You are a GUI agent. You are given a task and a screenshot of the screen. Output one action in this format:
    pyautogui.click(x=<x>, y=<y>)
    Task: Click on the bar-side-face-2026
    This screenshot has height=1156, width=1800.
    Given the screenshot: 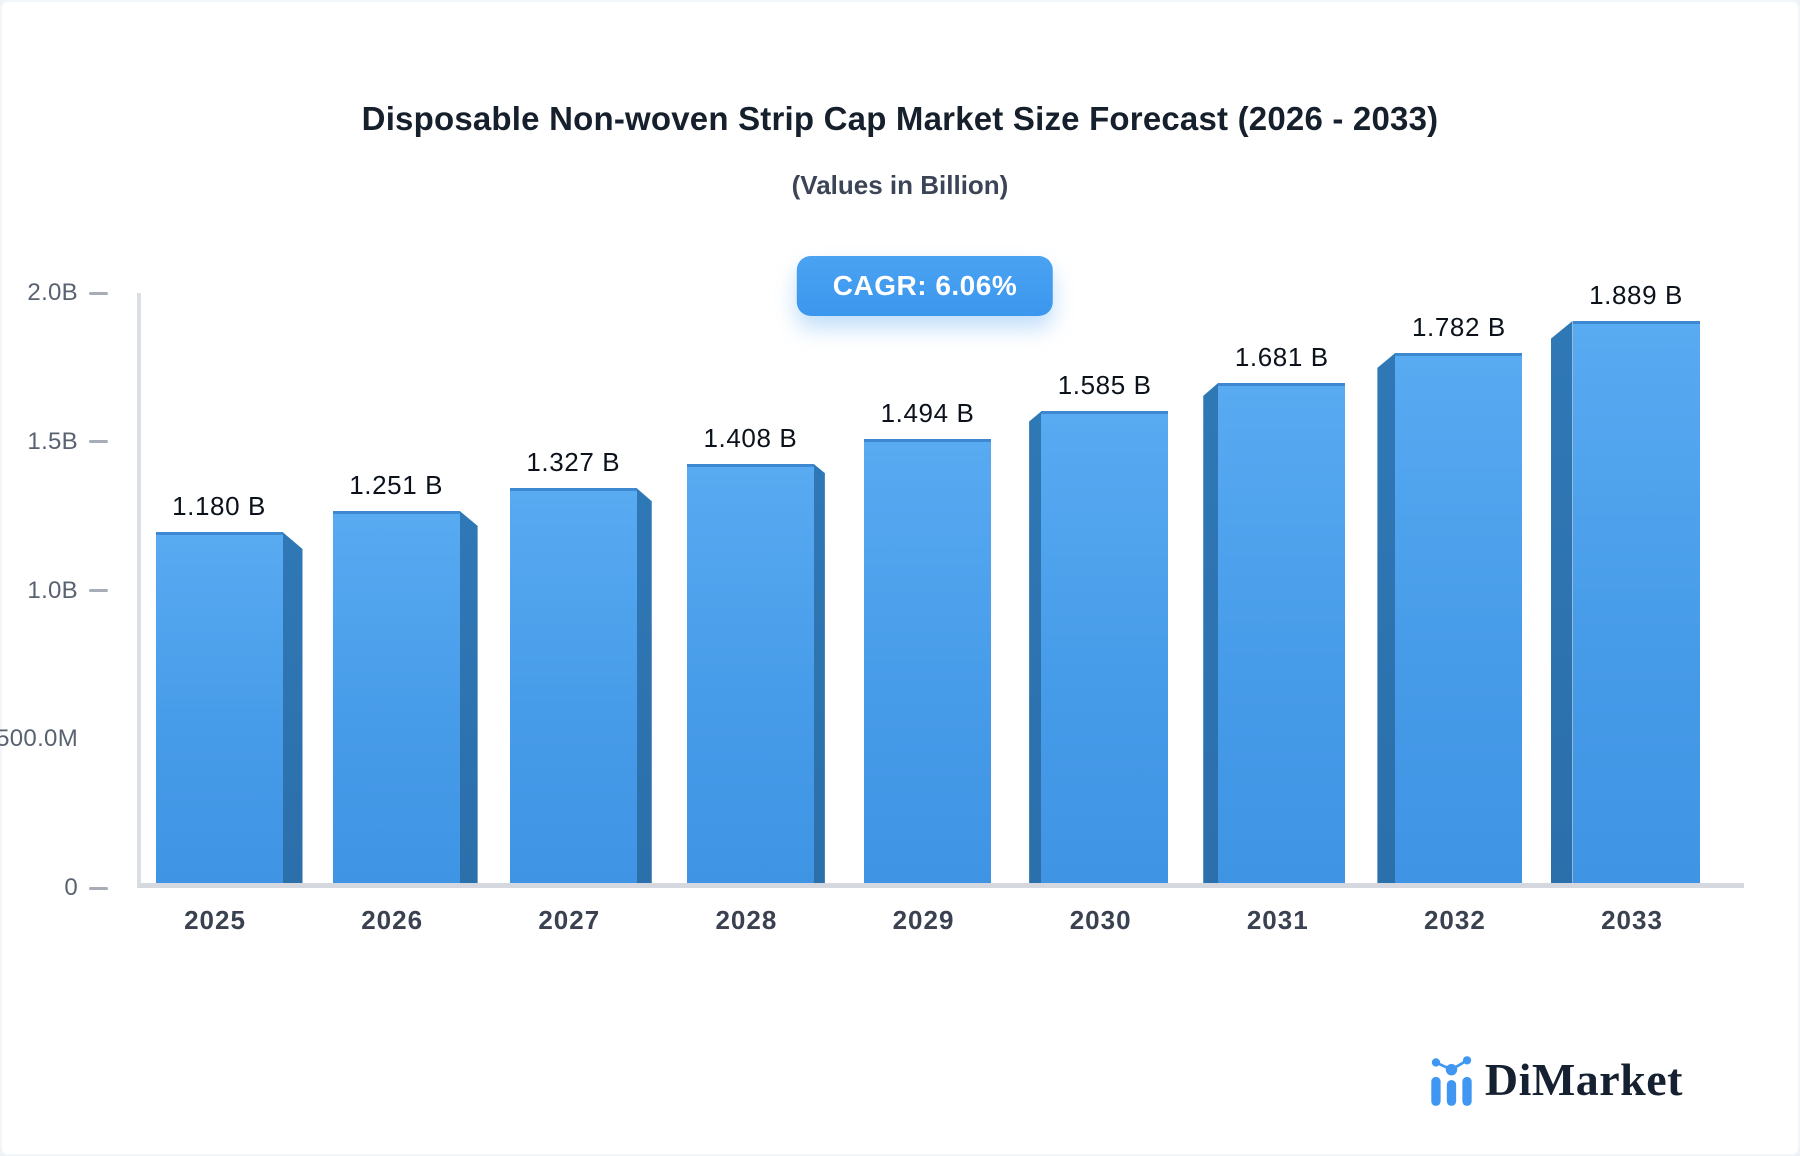 What is the action you would take?
    pyautogui.click(x=468, y=696)
    